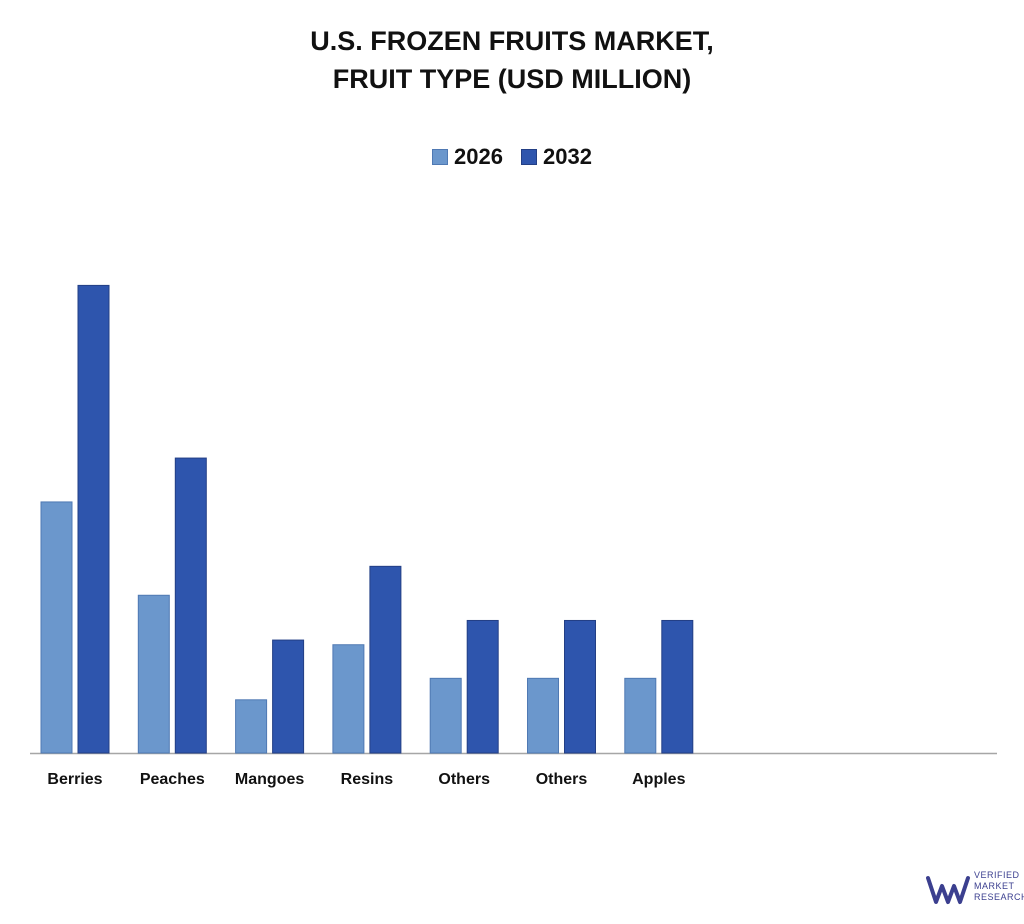 The width and height of the screenshot is (1024, 924). Describe the element at coordinates (512, 41) in the screenshot. I see `chart-title-line-1: U.S. FROZEN FRUITS MARKET,` at that location.